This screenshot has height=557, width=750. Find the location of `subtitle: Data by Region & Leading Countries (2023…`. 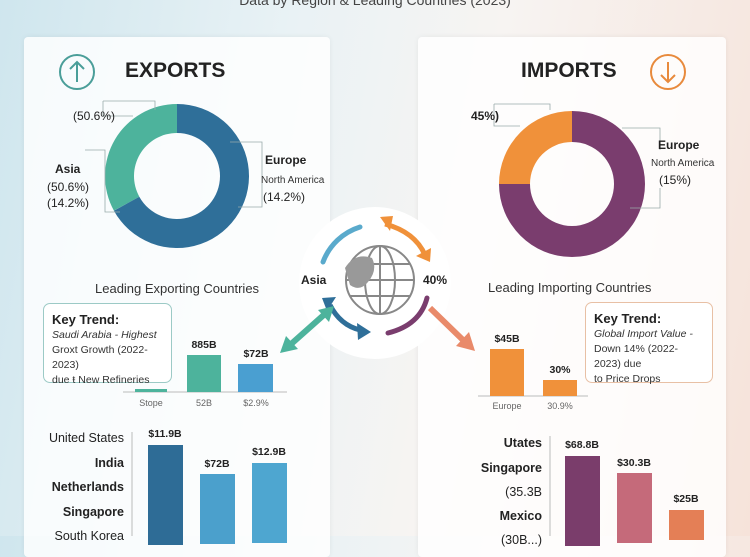

subtitle: Data by Region & Leading Countries (2023… is located at coordinates (375, 4).